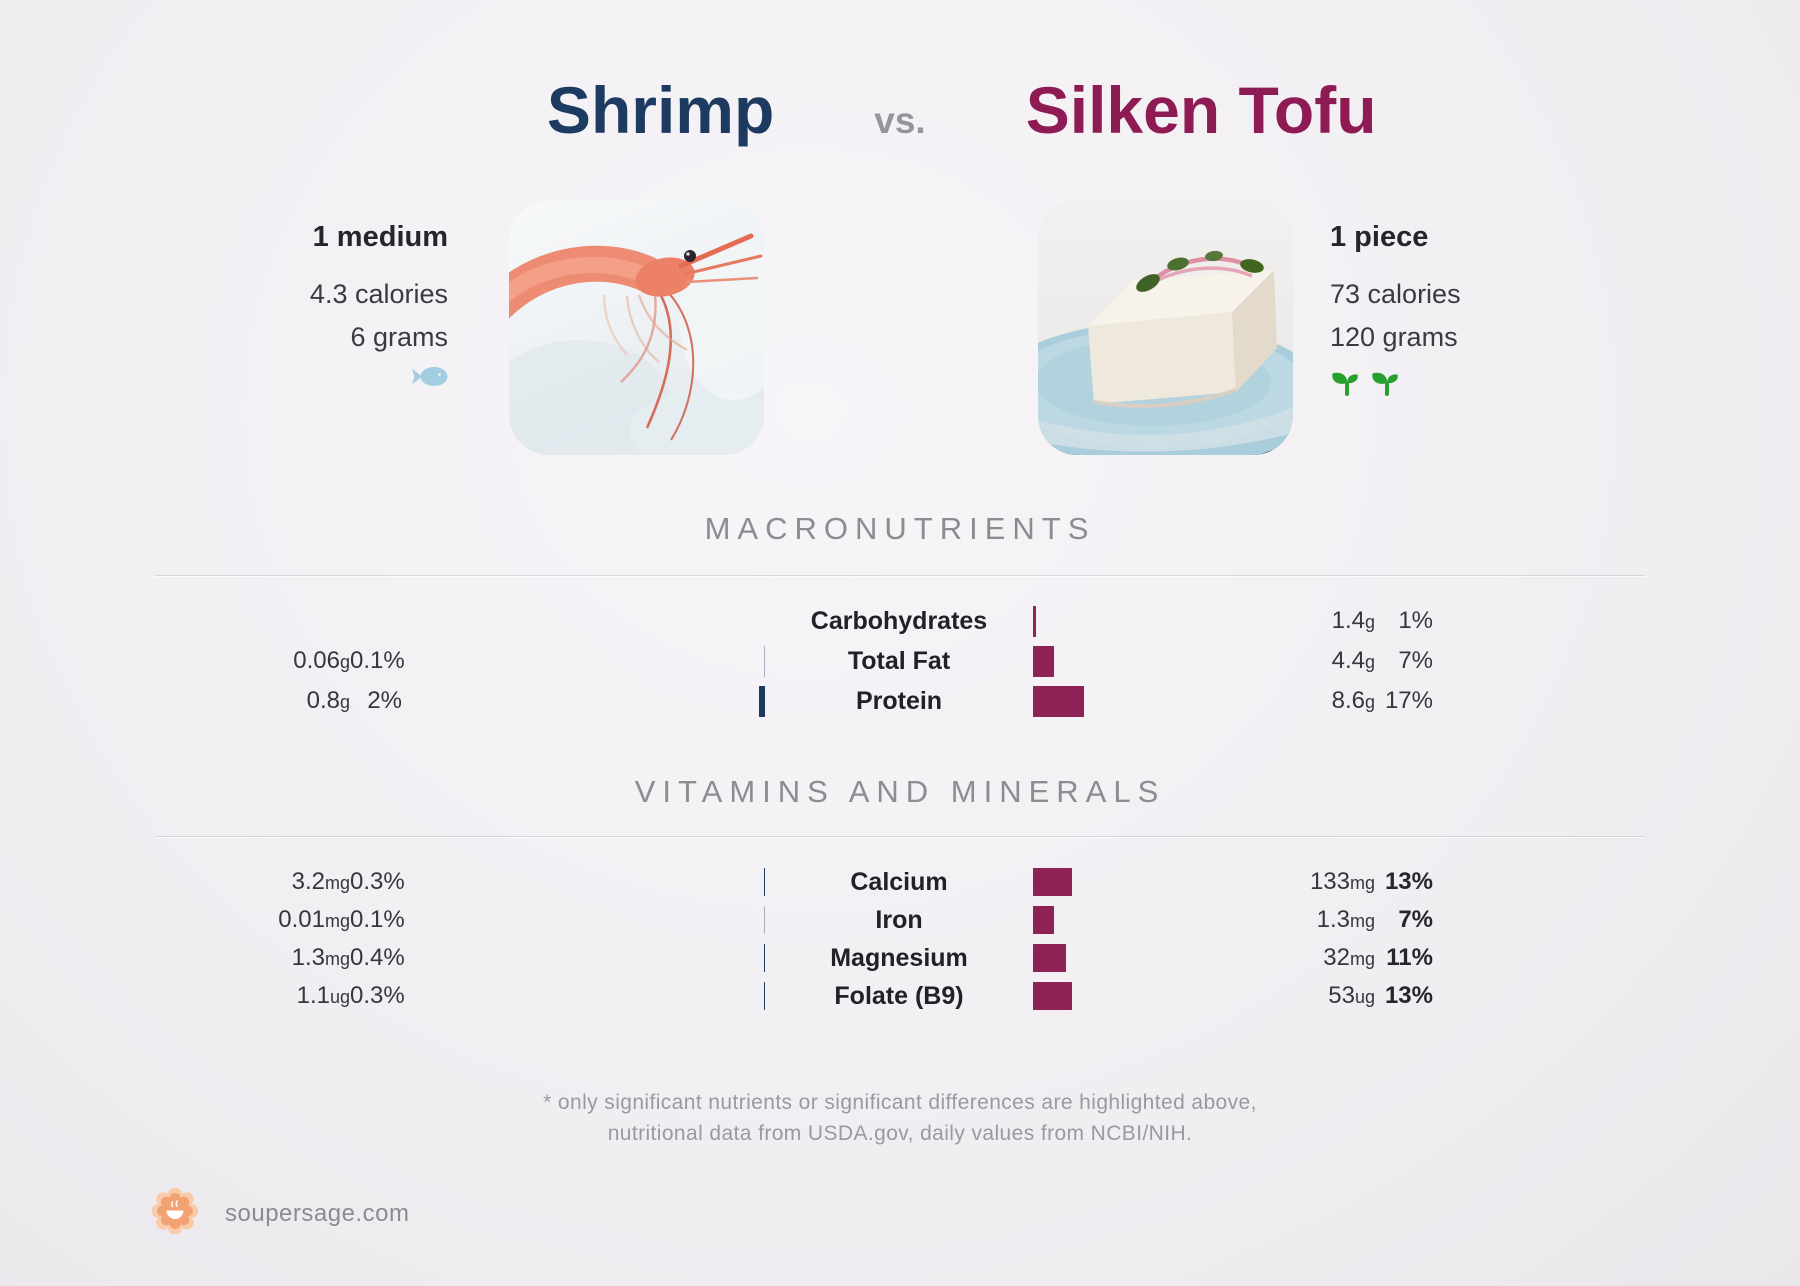 The height and width of the screenshot is (1286, 1800). I want to click on nutrient-label: Carbohydrates, so click(899, 620).